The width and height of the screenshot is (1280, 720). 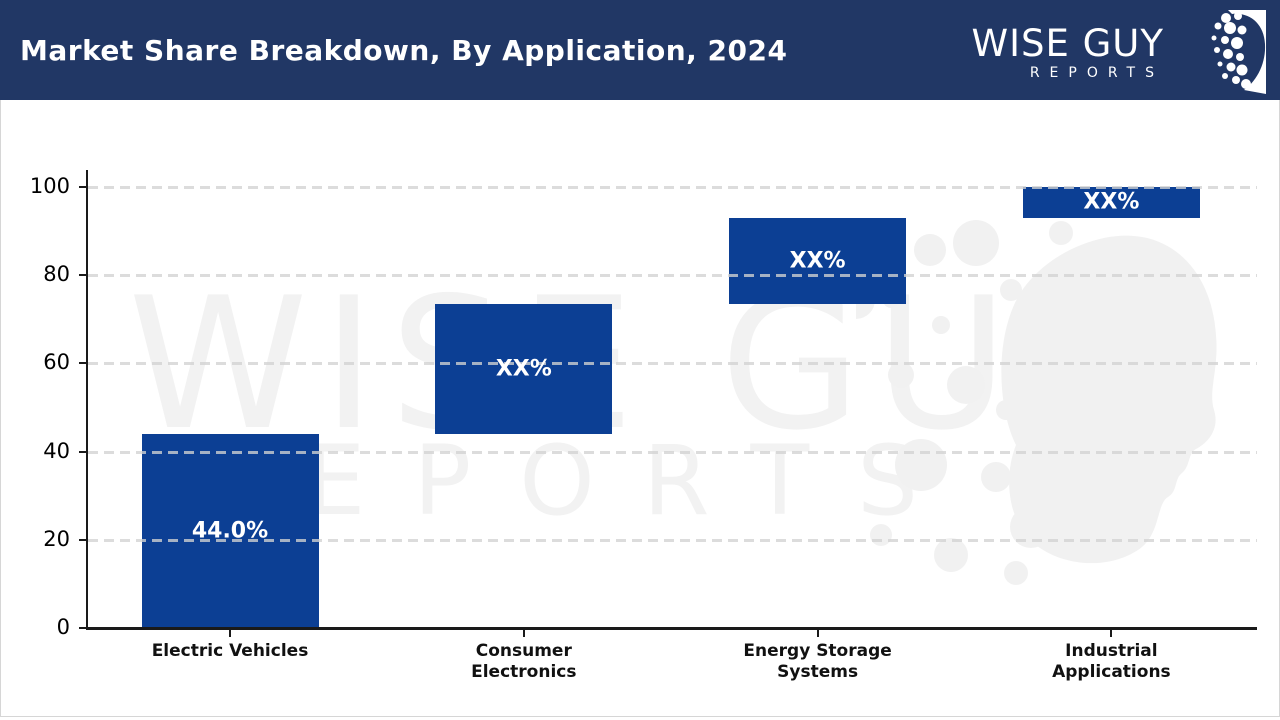 I want to click on y-axis, so click(x=87, y=400).